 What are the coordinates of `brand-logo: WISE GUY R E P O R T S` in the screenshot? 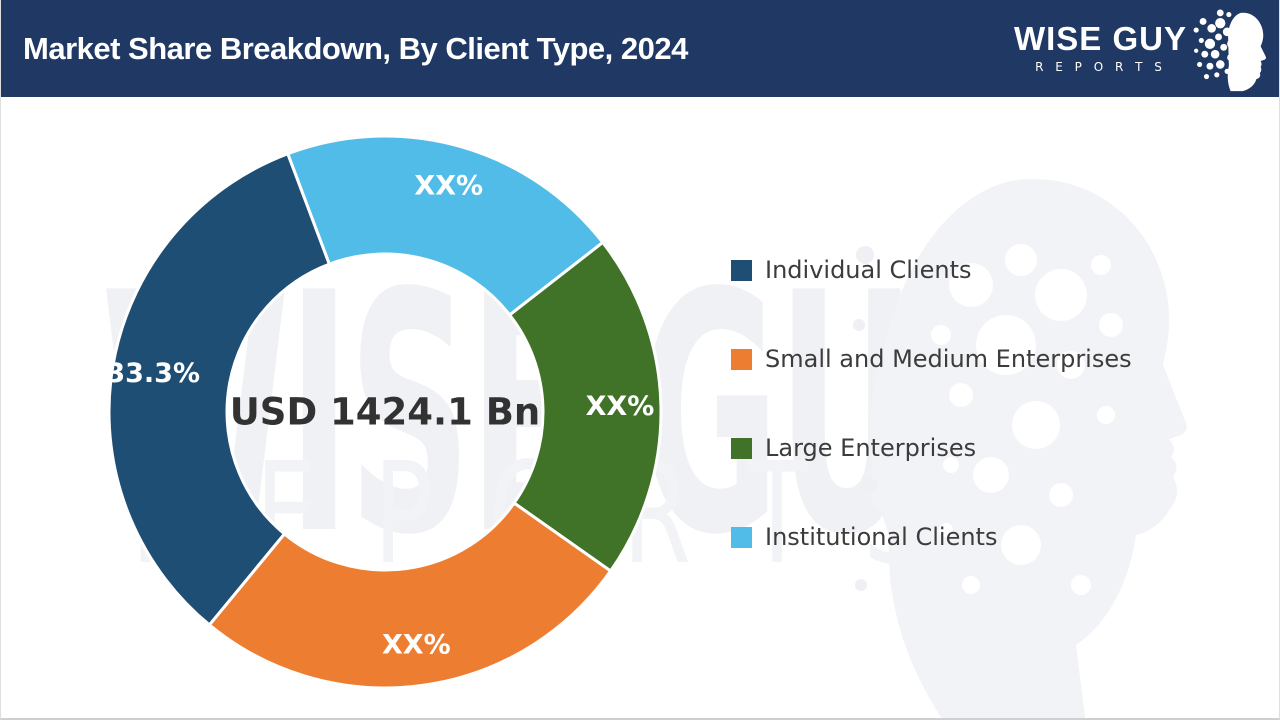 It's located at (1140, 49).